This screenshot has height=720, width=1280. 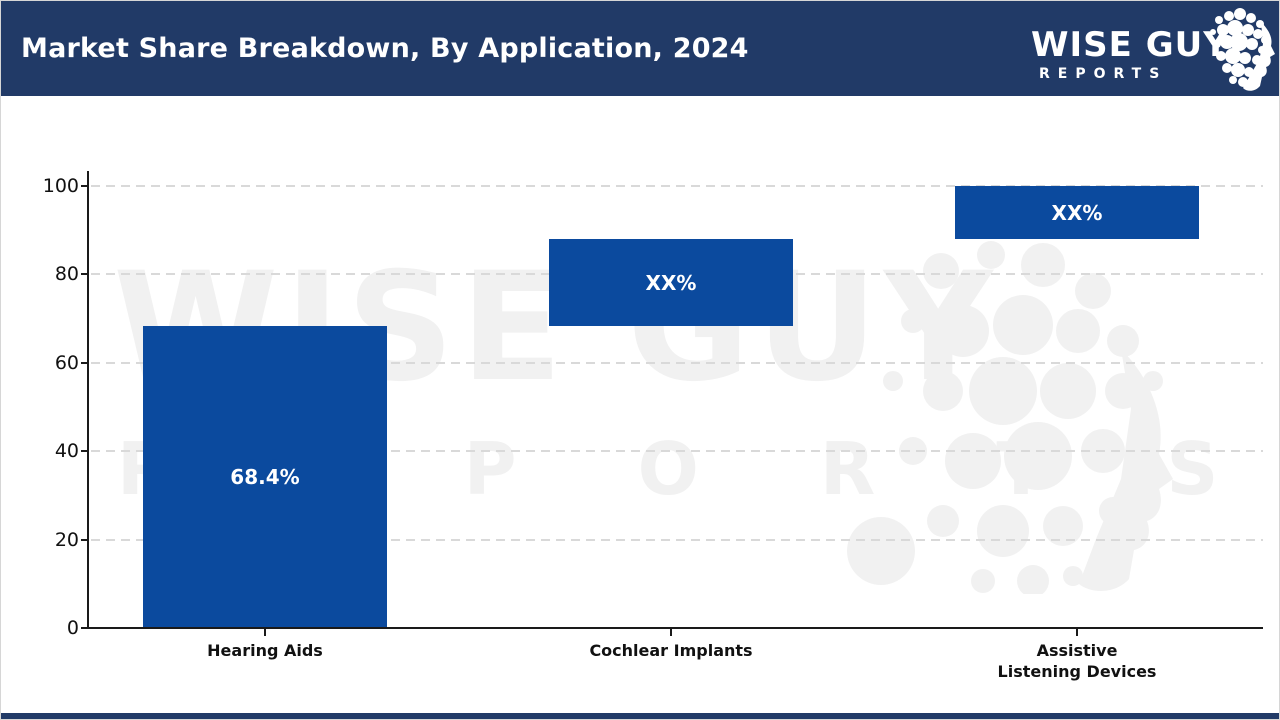 I want to click on watermark-head-icon, so click(x=1010, y=417).